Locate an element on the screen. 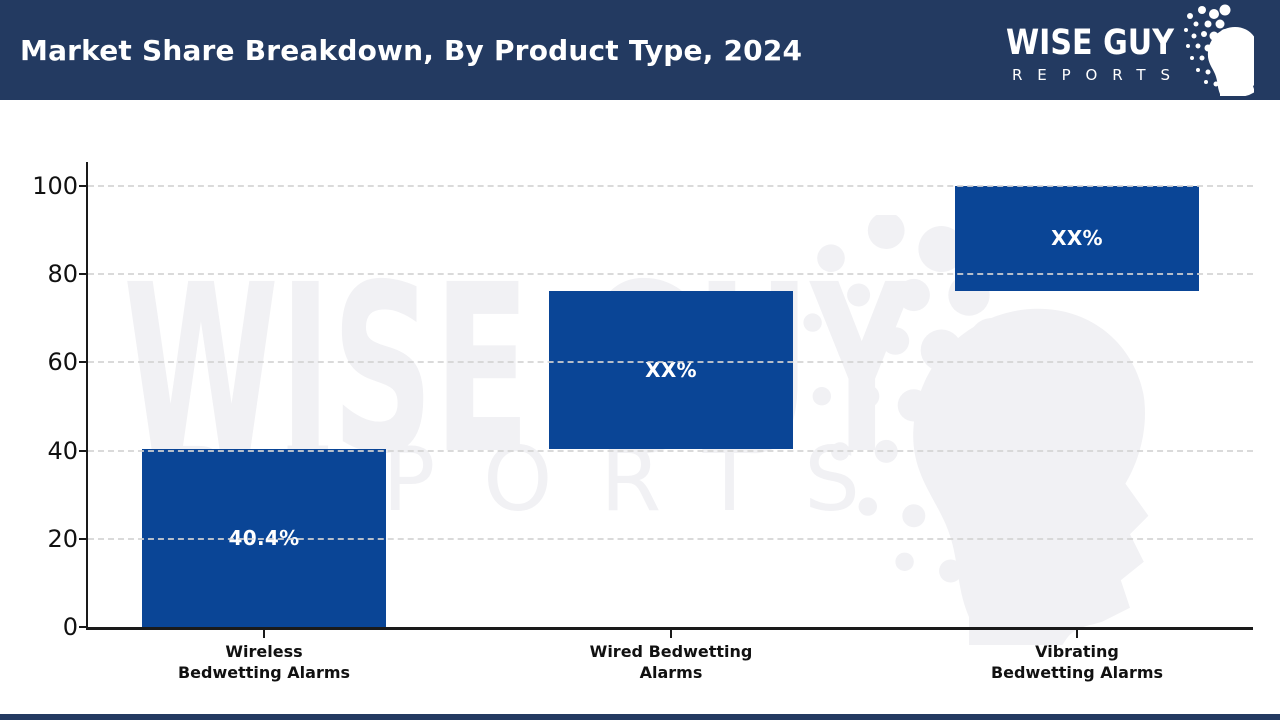  y-axis-tick-label: 80 is located at coordinates (62, 274).